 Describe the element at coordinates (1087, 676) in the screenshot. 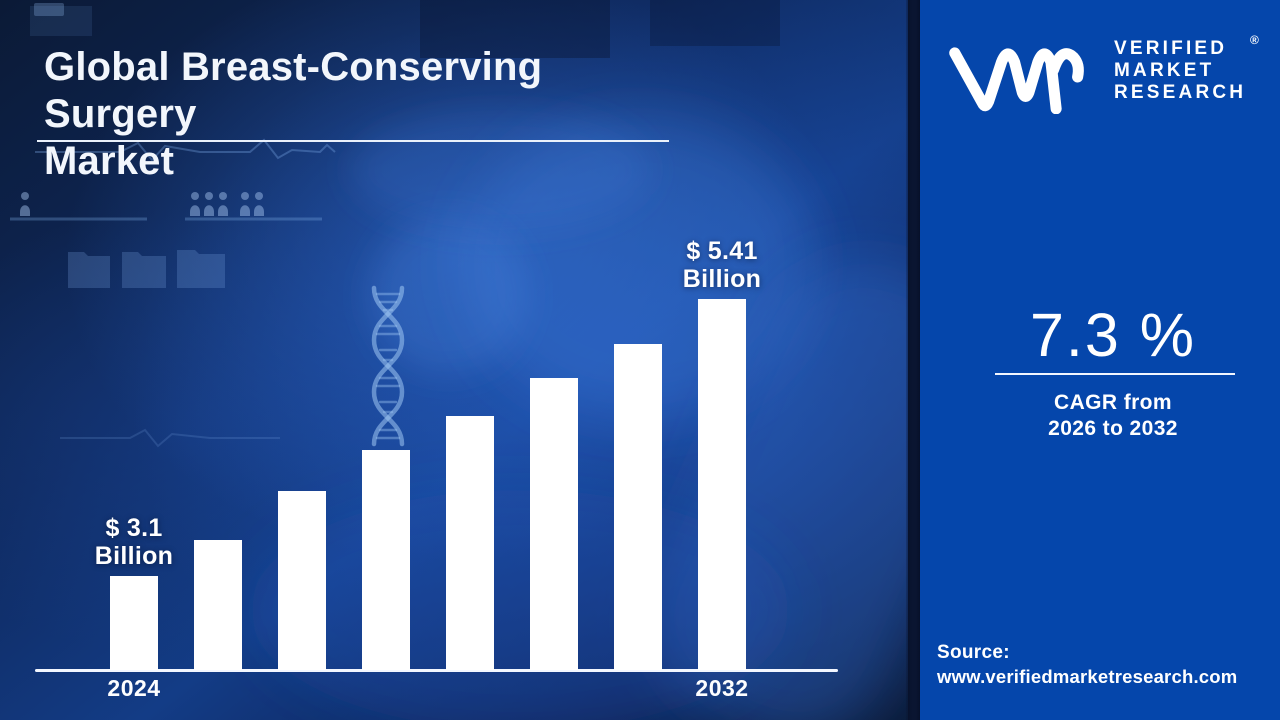

I see `source-url: www.verifiedmarketresearch.com` at that location.